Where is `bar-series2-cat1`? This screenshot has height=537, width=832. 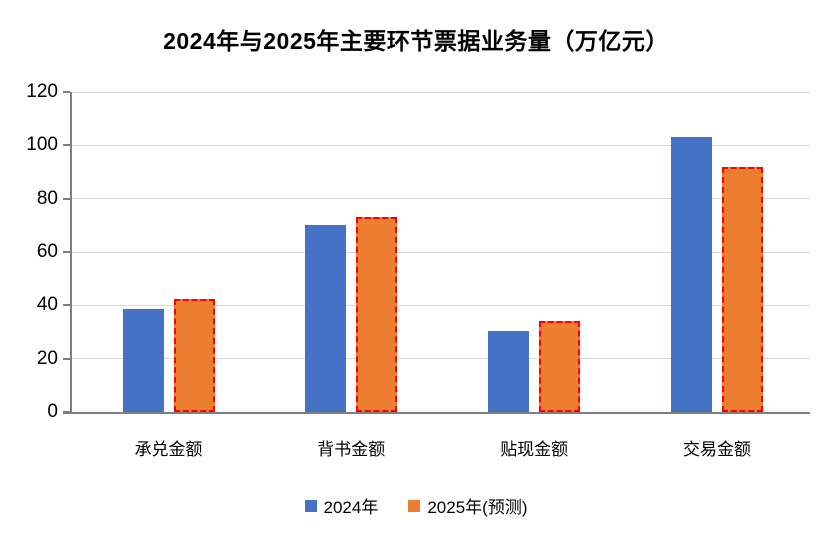 bar-series2-cat1 is located at coordinates (194, 355).